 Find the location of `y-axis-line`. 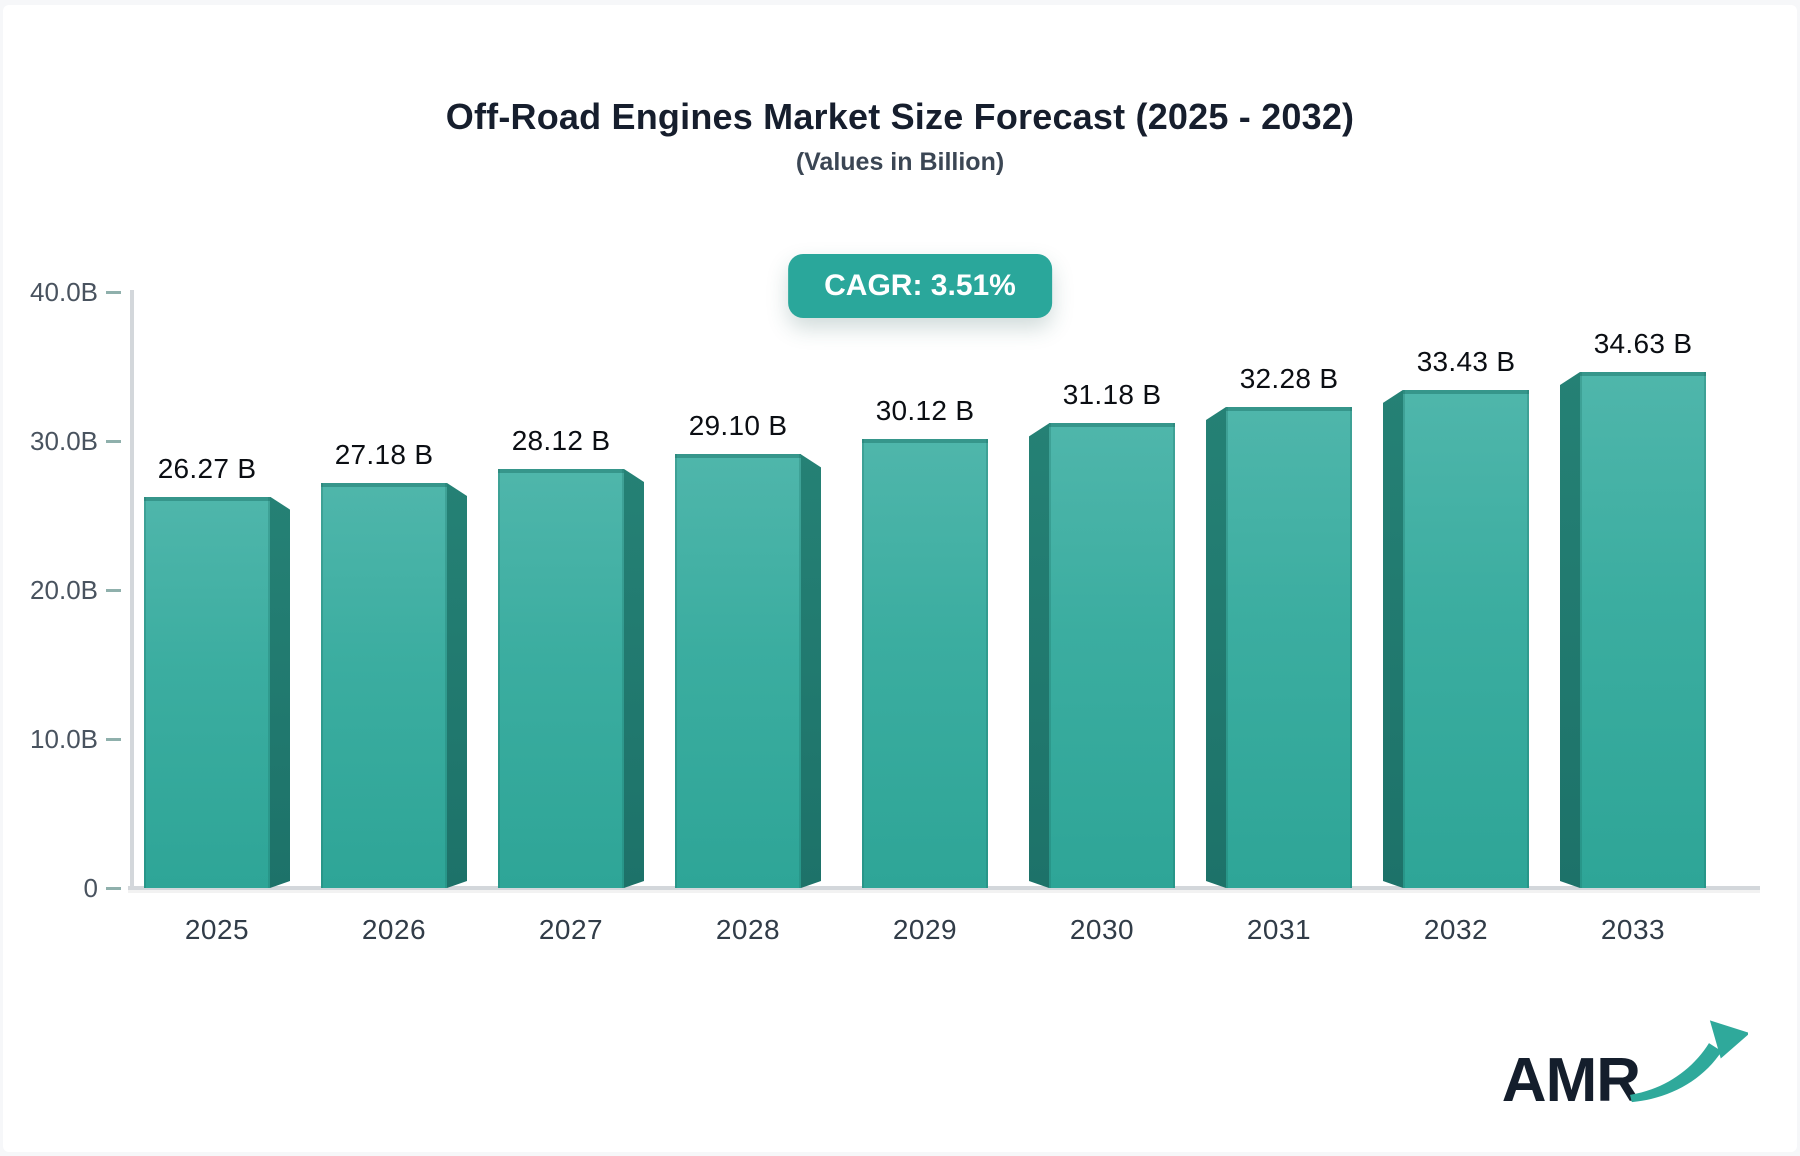

y-axis-line is located at coordinates (132, 589).